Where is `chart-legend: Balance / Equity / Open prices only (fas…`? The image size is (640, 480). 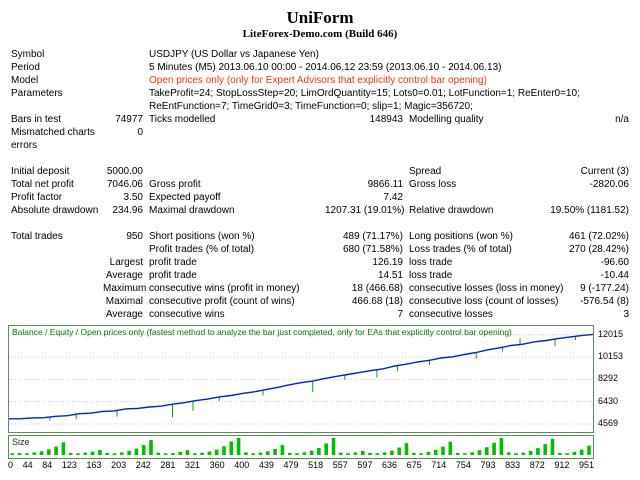 chart-legend: Balance / Equity / Open prices only (fas… is located at coordinates (262, 332).